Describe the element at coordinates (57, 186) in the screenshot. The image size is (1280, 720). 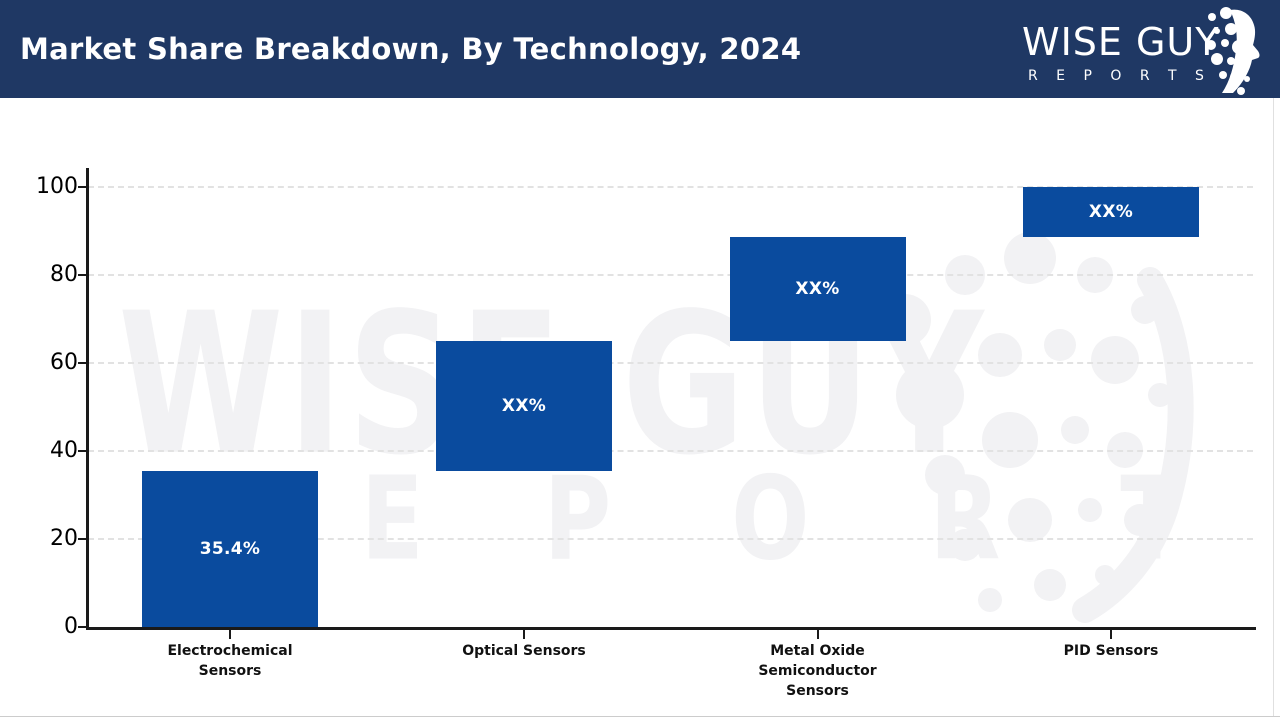
I see `y-tick-label-100: 100` at that location.